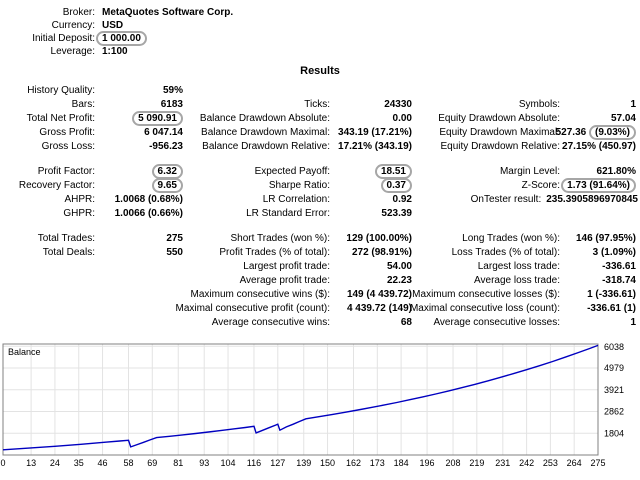 This screenshot has width=640, height=480. I want to click on stat-pair: Gross Loss: -956.23, so click(91, 147).